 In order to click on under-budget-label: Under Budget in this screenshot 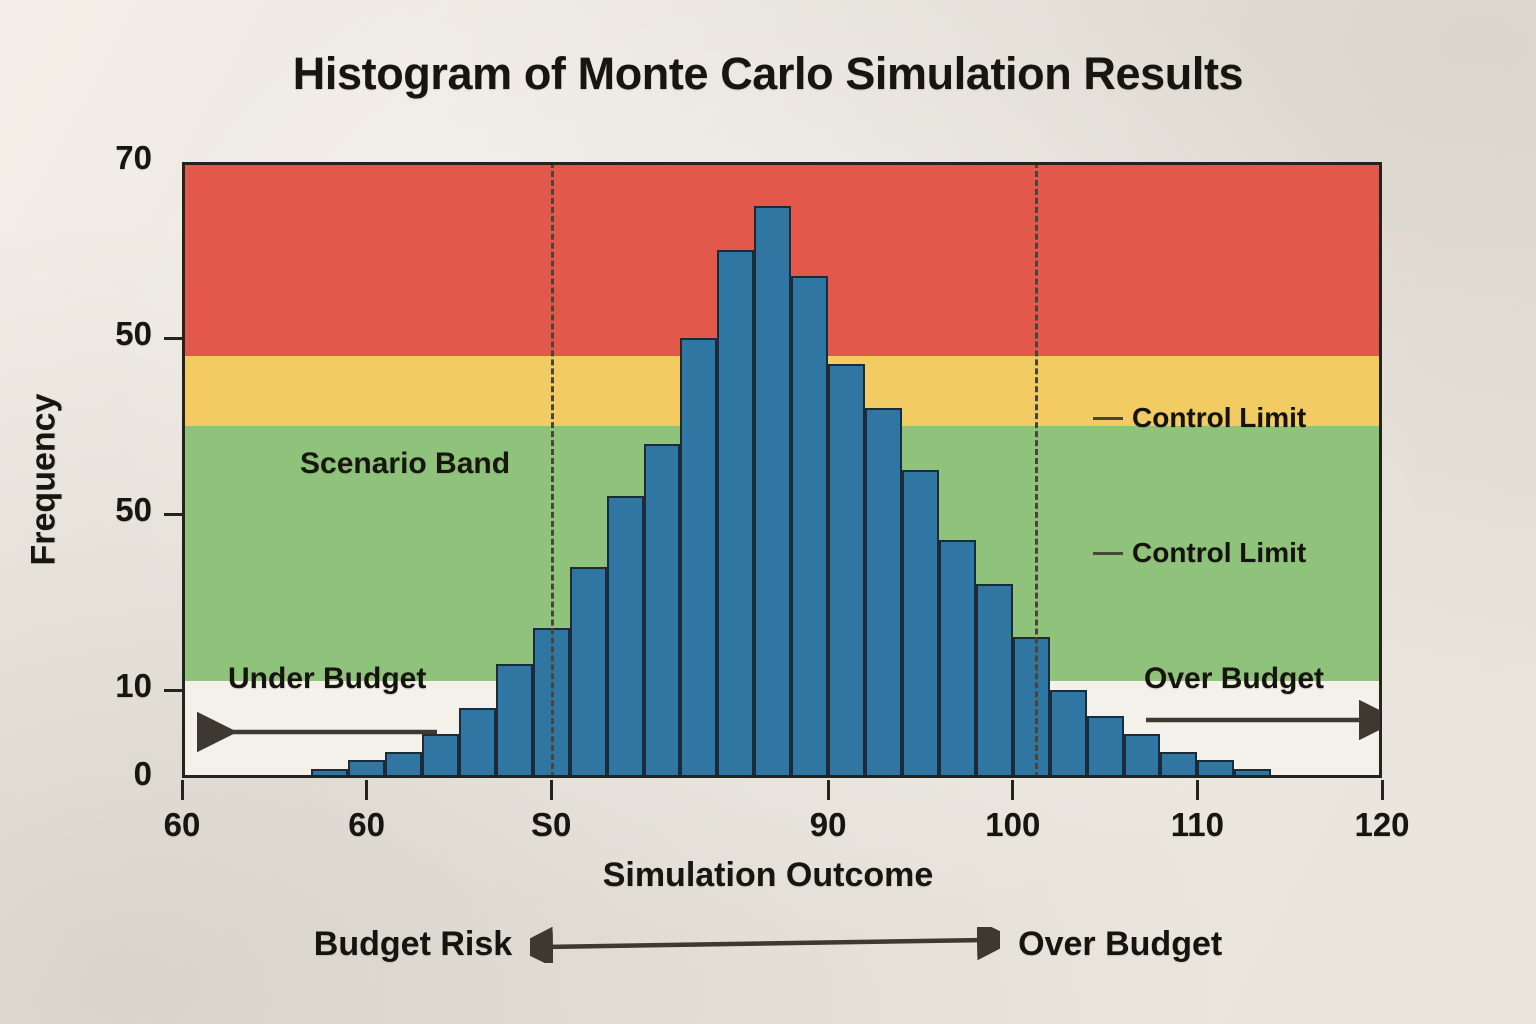, I will do `click(327, 678)`.